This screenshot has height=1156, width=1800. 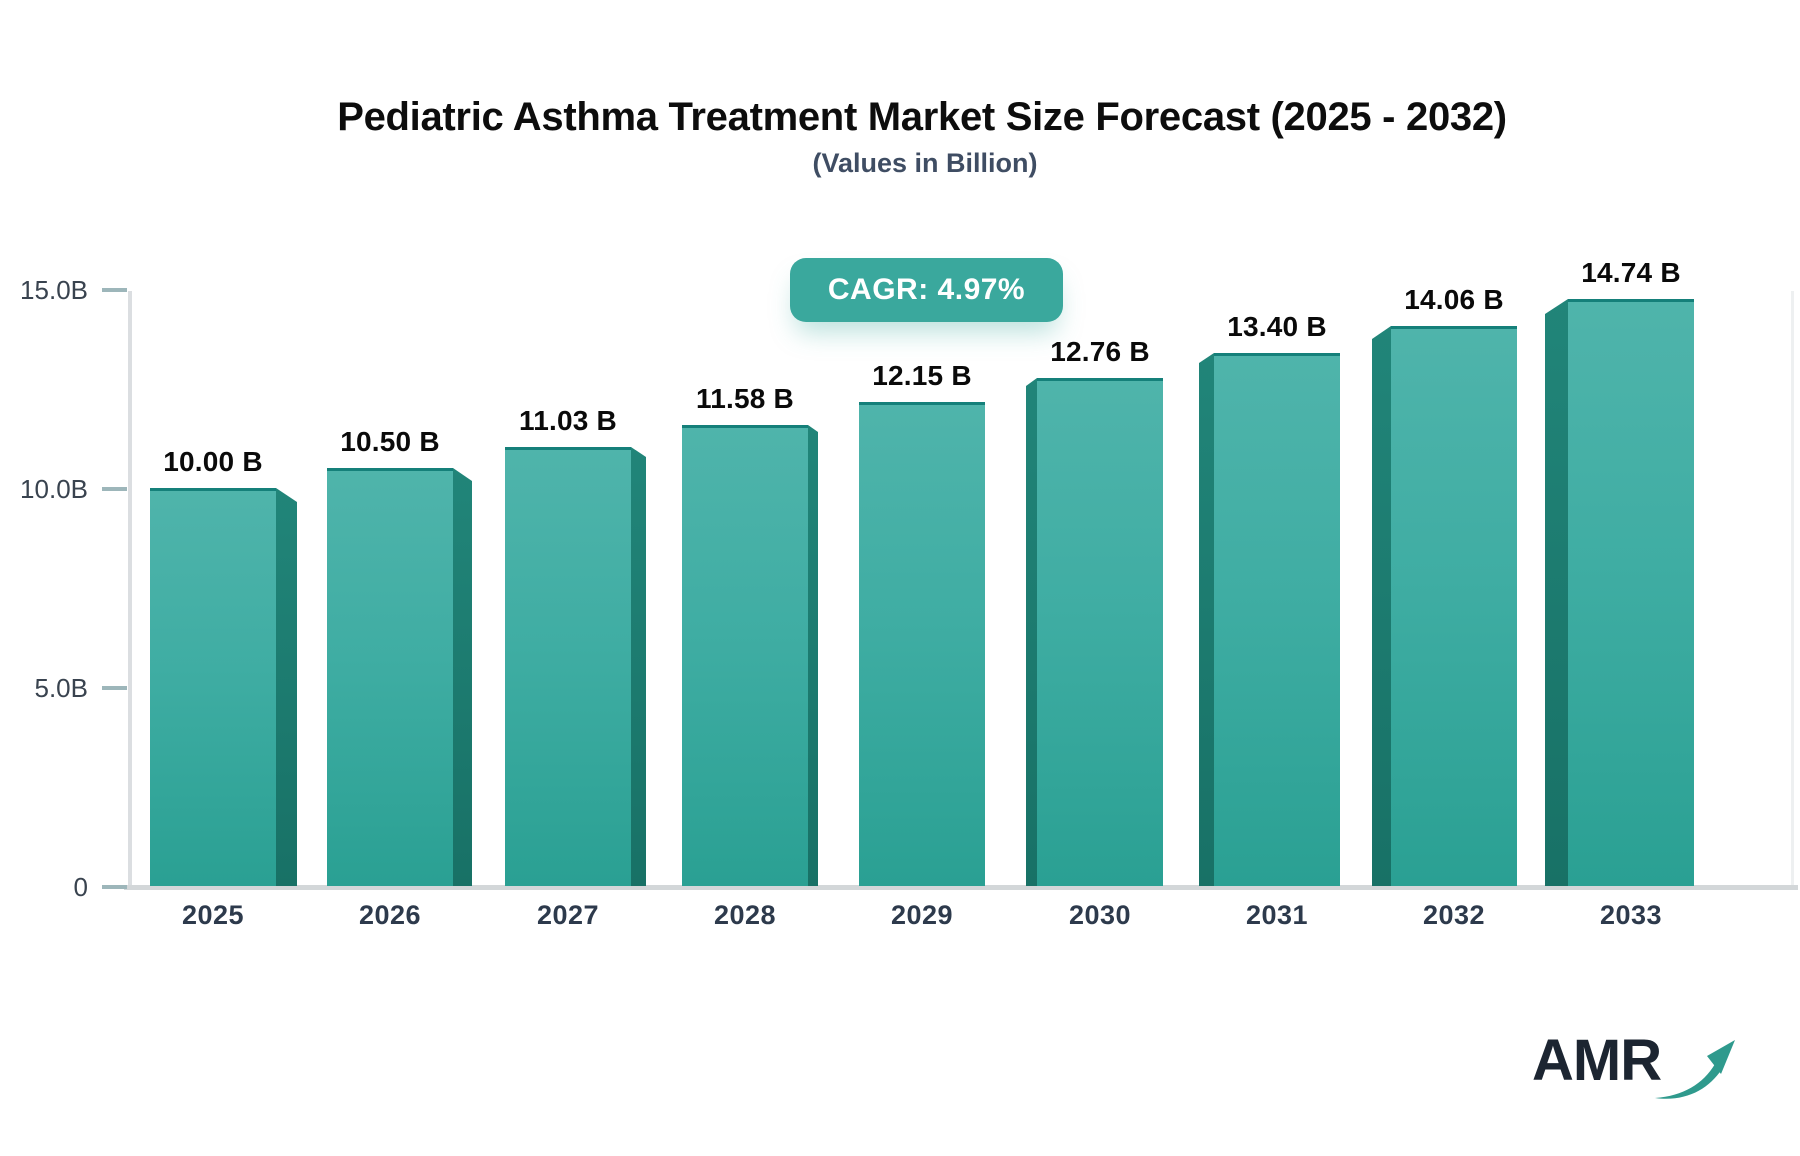 I want to click on x-axis-line, so click(x=961, y=887).